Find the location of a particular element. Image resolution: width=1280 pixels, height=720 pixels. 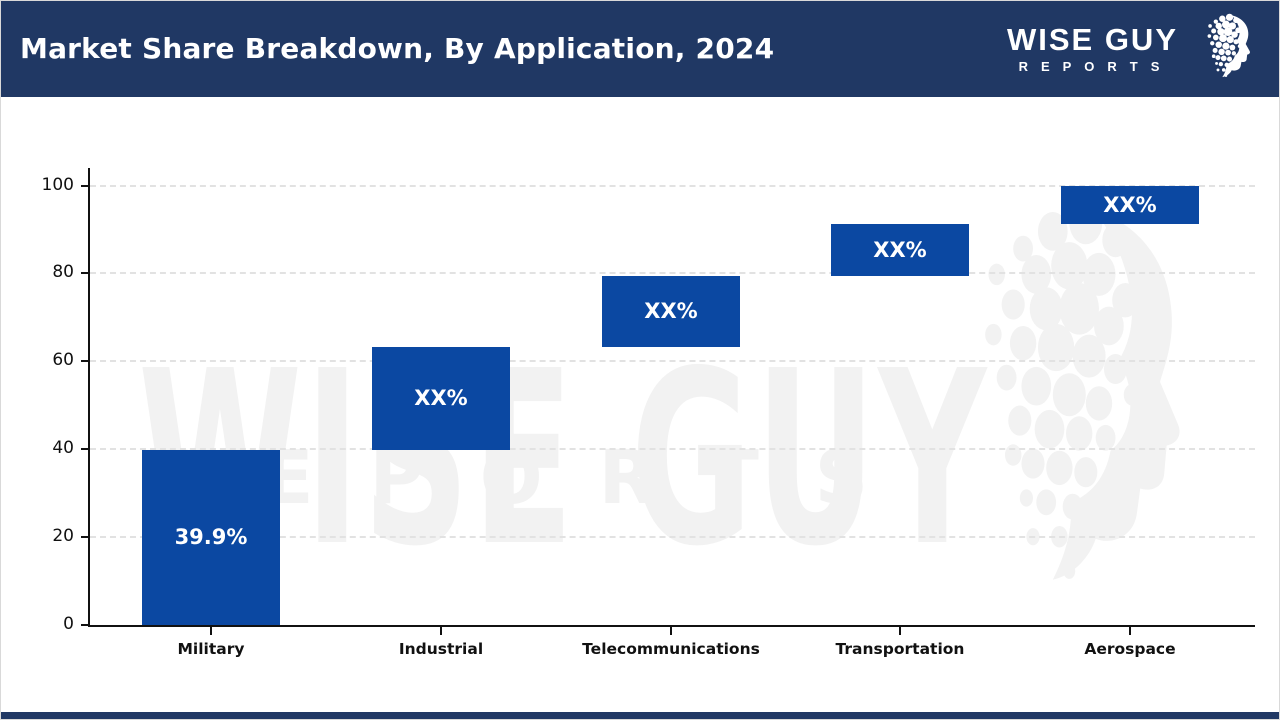

category-label-transportation: Transportation is located at coordinates (900, 649).